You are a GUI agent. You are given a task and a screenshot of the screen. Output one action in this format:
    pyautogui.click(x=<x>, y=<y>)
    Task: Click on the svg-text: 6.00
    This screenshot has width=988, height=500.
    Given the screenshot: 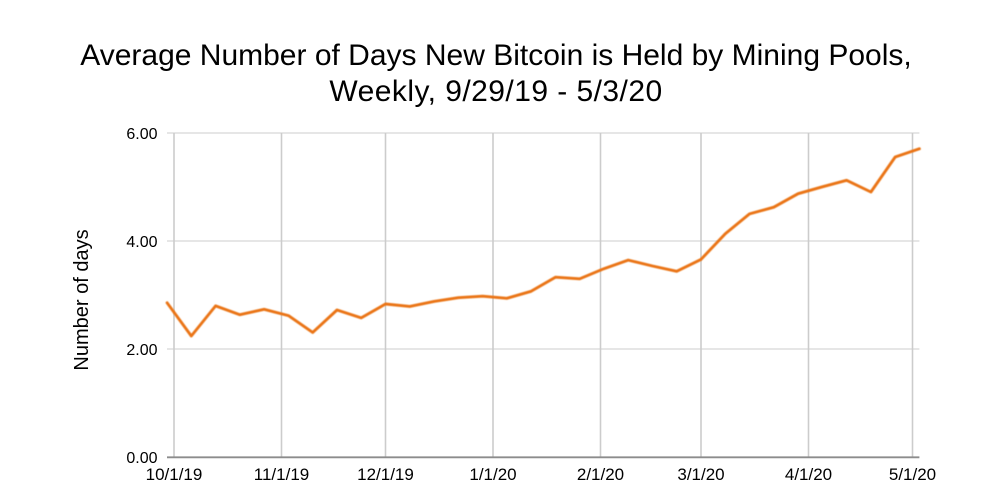 What is the action you would take?
    pyautogui.click(x=141, y=134)
    